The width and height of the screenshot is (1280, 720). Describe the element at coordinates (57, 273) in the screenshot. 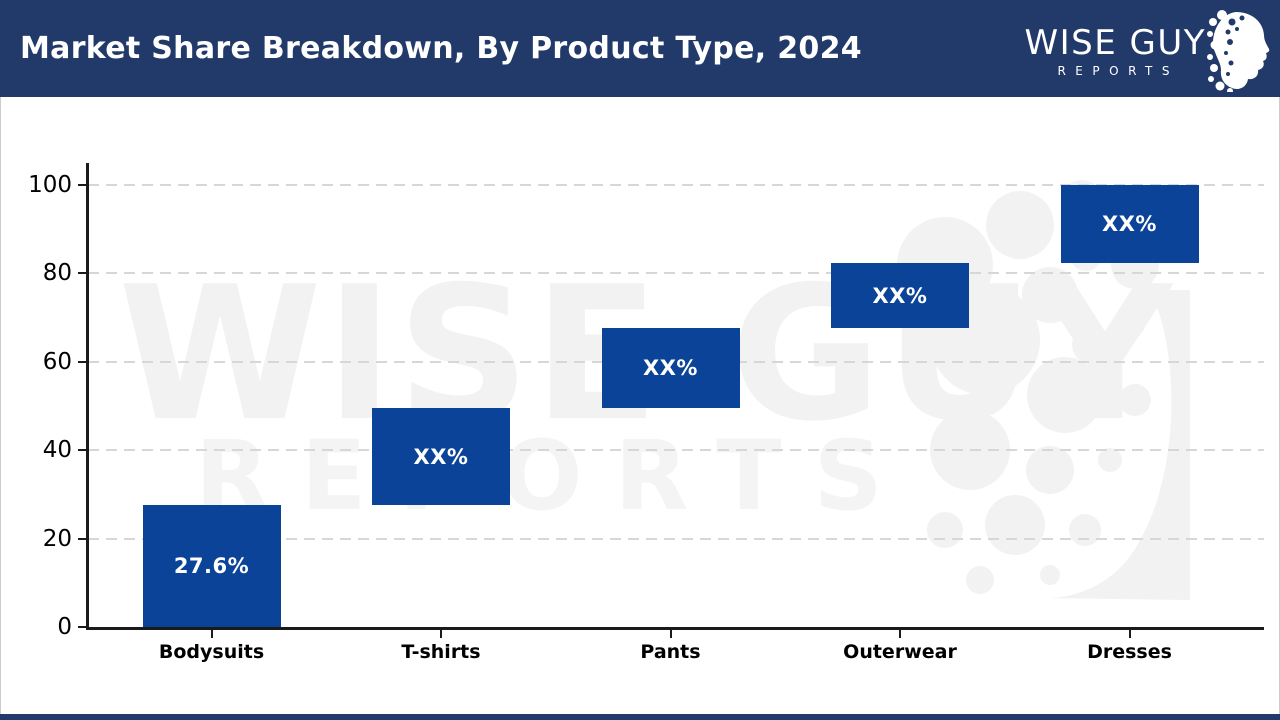

I see `y-tick-label: 80` at that location.